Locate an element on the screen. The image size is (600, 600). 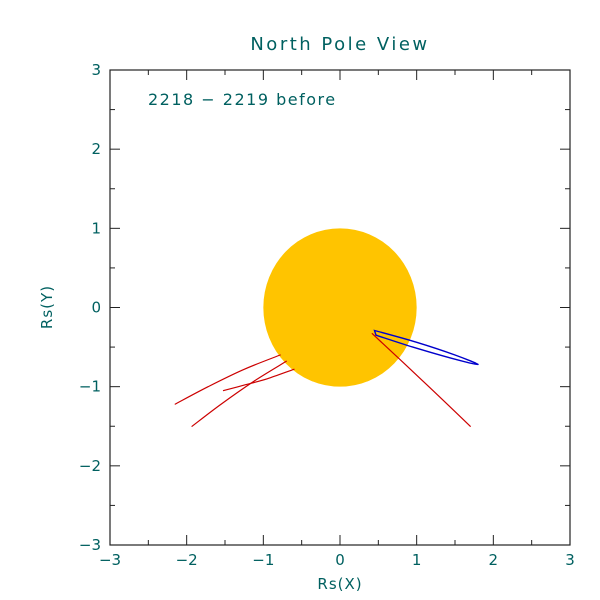
y-tick-label: −1 is located at coordinates (90, 387).